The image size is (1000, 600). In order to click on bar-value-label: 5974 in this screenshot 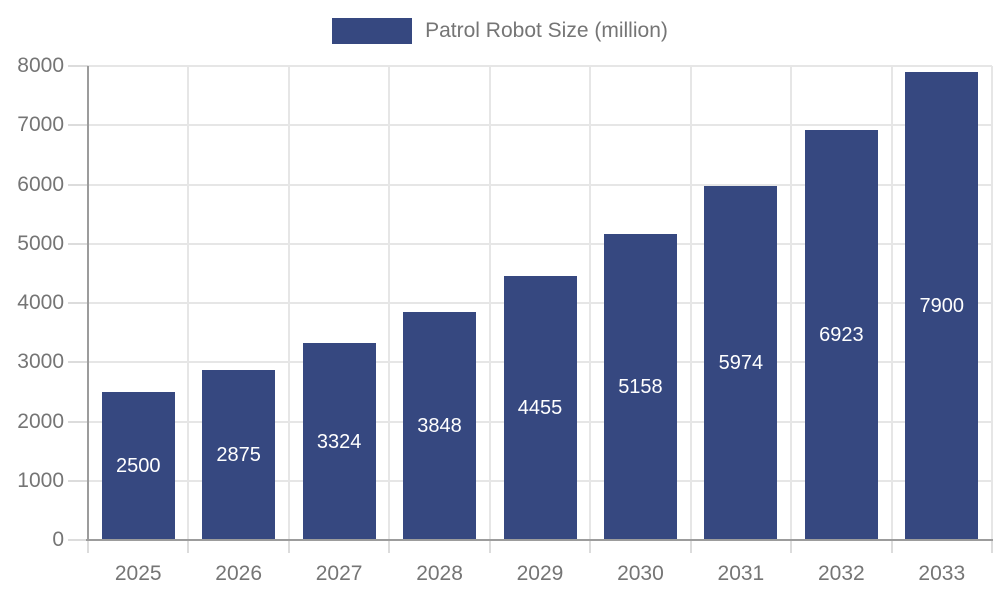, I will do `click(741, 363)`.